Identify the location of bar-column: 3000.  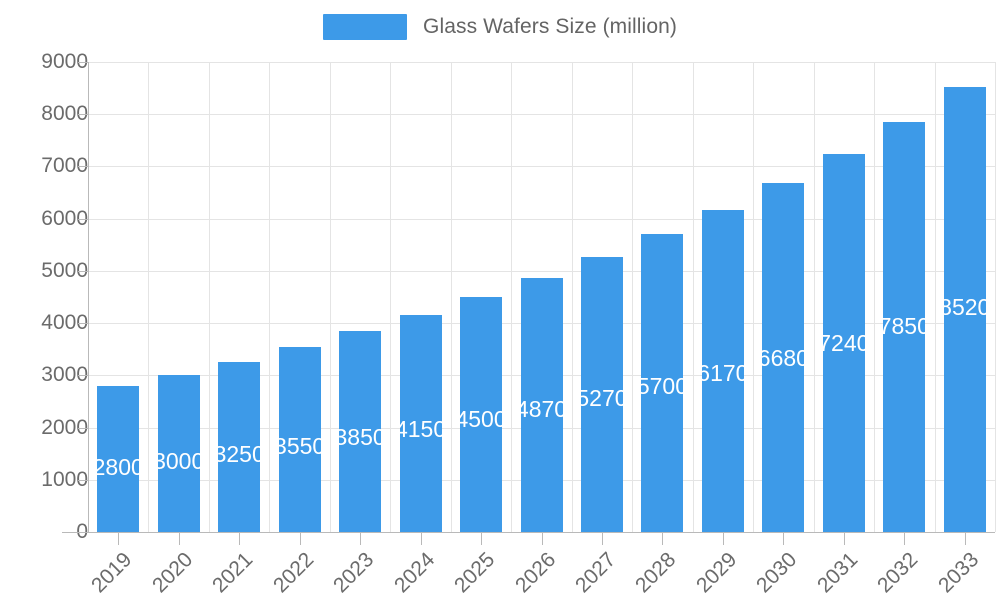
(178, 297).